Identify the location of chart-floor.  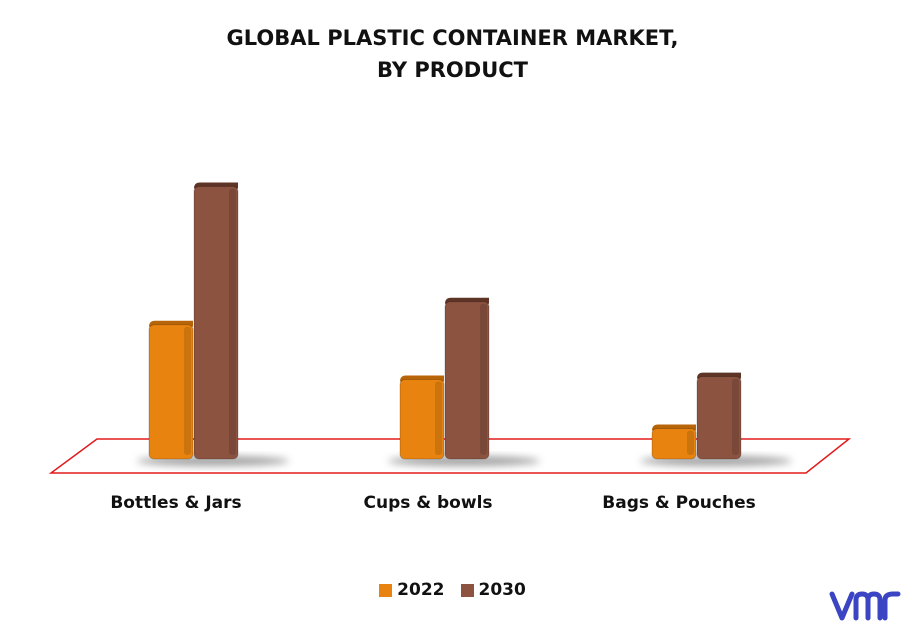
(450, 456).